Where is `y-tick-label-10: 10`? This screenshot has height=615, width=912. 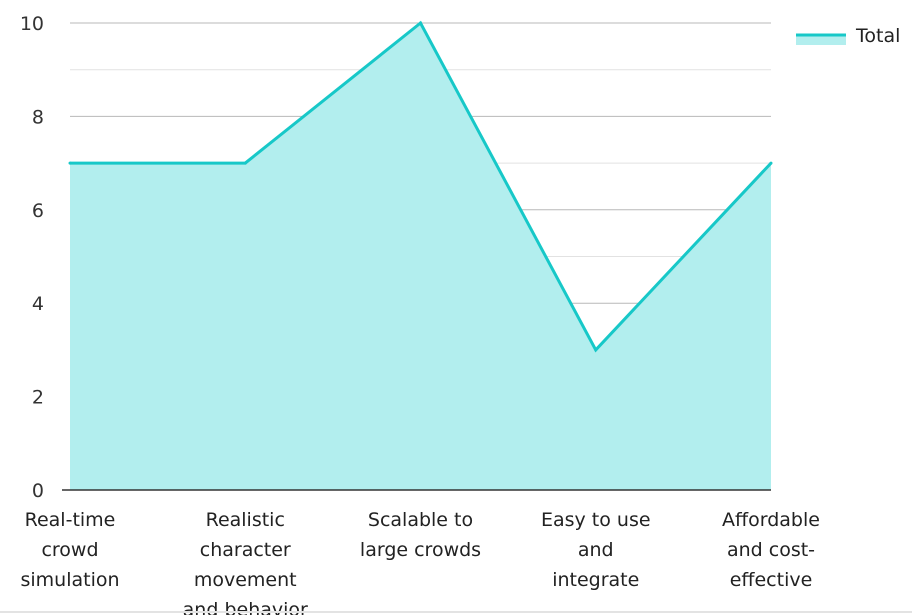
y-tick-label-10: 10 is located at coordinates (32, 24).